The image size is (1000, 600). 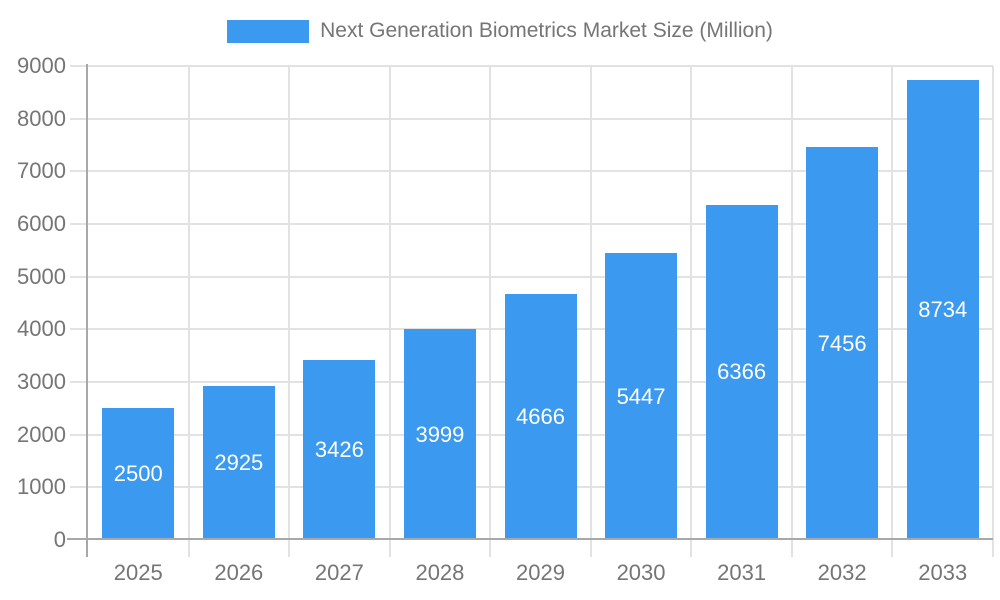 I want to click on y-tick-label: 8000, so click(x=41, y=118).